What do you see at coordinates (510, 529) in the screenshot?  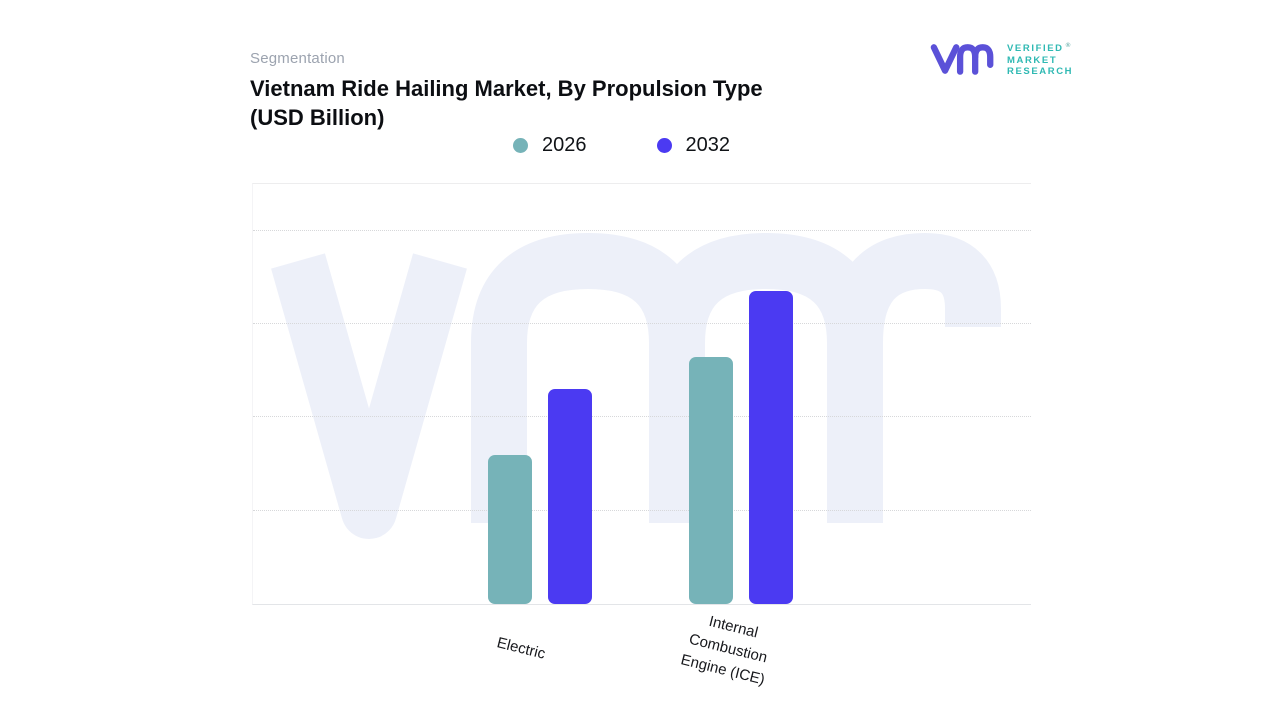 I see `bar-2026-electric` at bounding box center [510, 529].